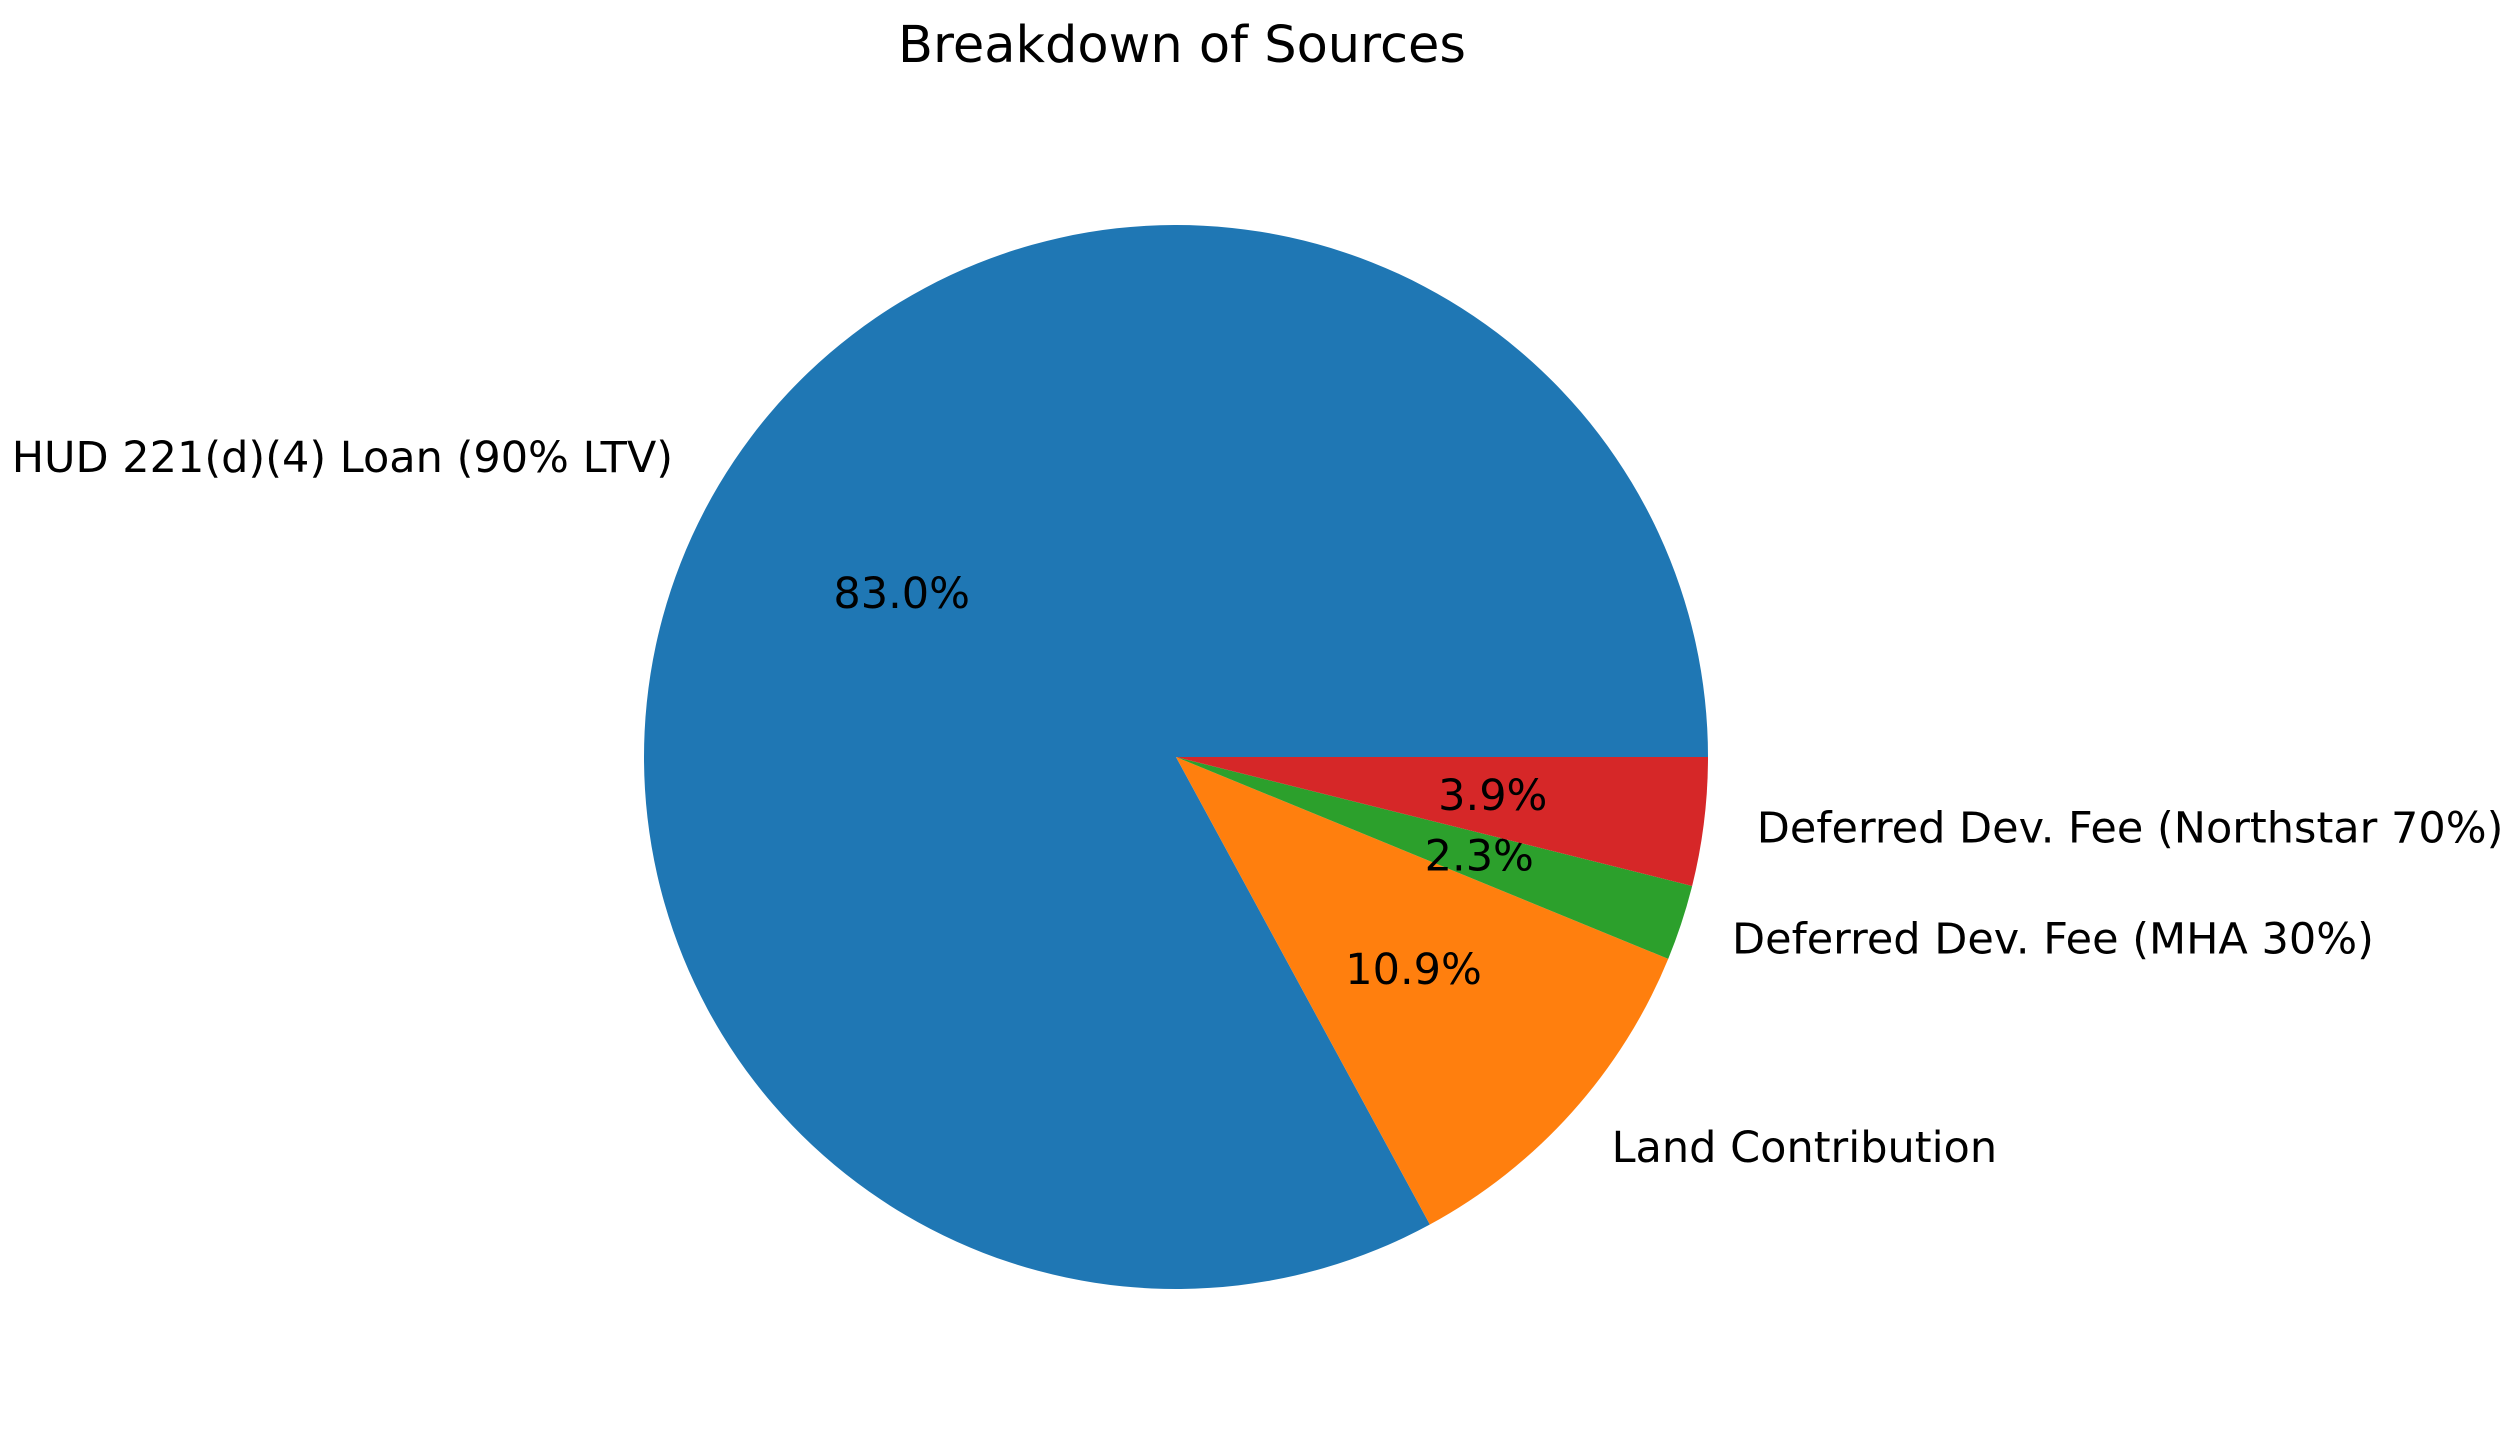  Describe the element at coordinates (1805, 1148) in the screenshot. I see `slice-label-land-contribution: Land Contribution` at that location.